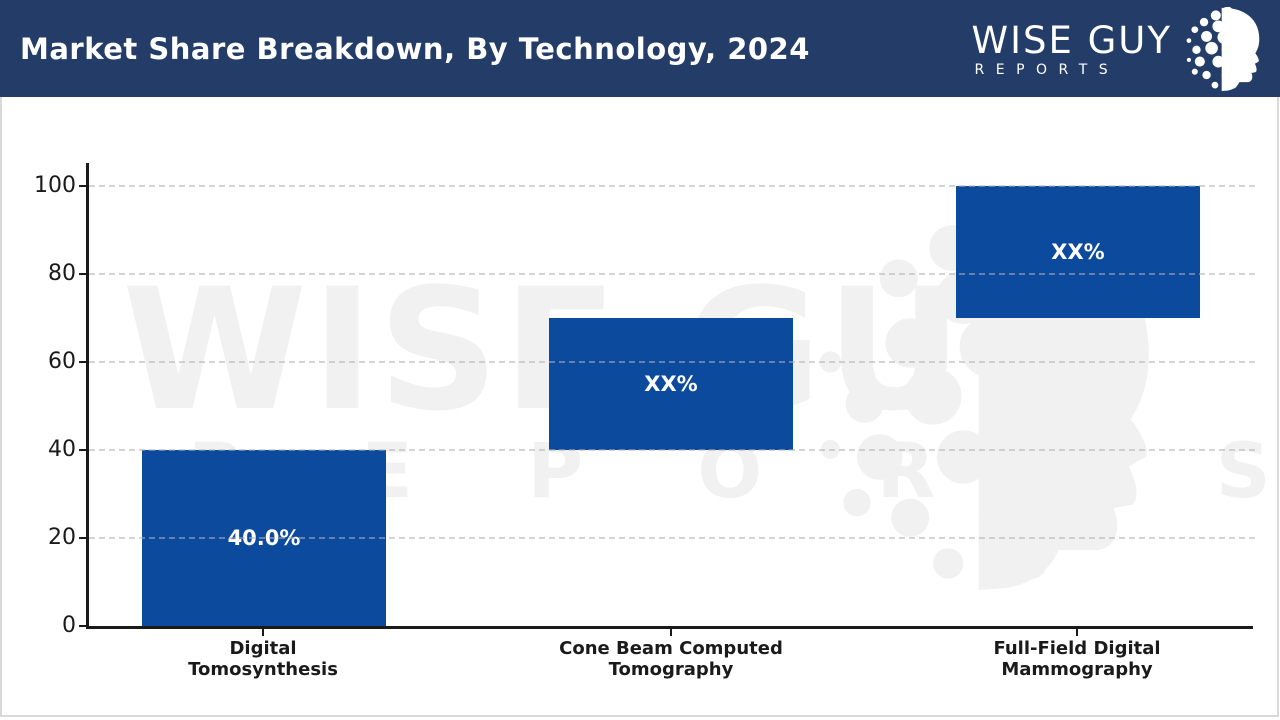 This screenshot has width=1280, height=720. I want to click on logo-wordmark-main: WISE GUY, so click(1071, 40).